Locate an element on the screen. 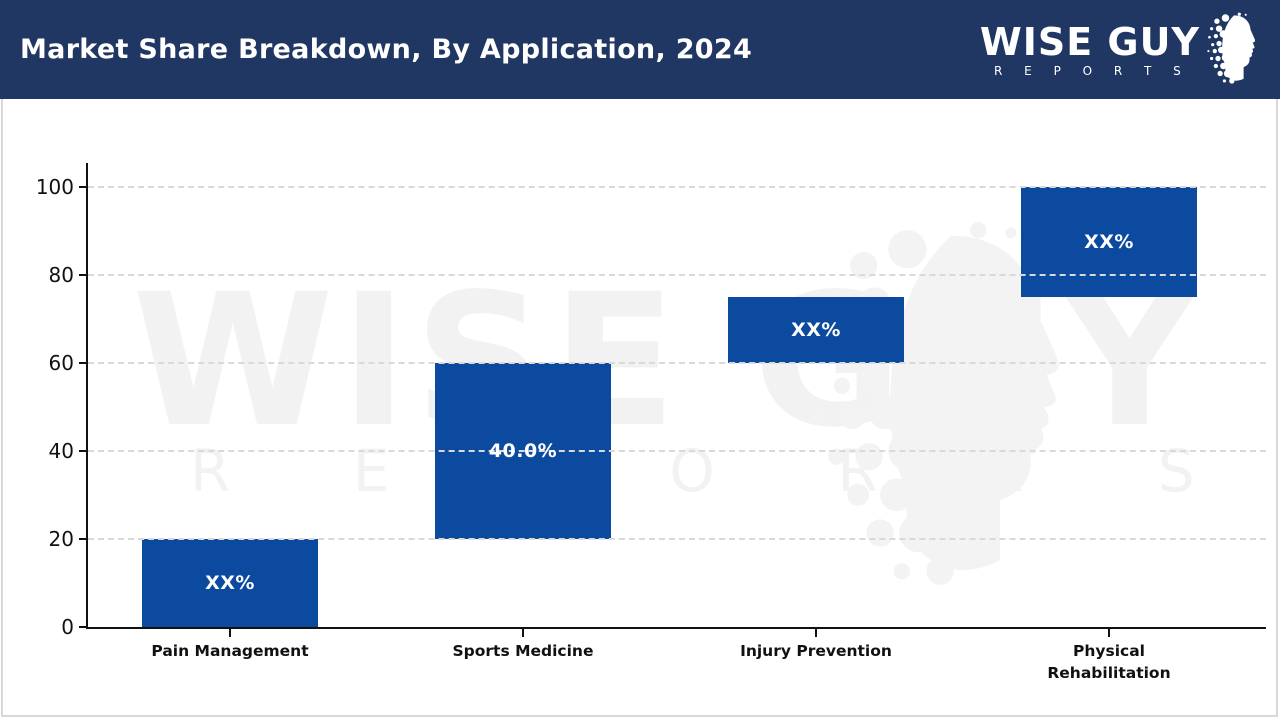 The width and height of the screenshot is (1280, 720). y-tick-label-80: 80 is located at coordinates (61, 275).